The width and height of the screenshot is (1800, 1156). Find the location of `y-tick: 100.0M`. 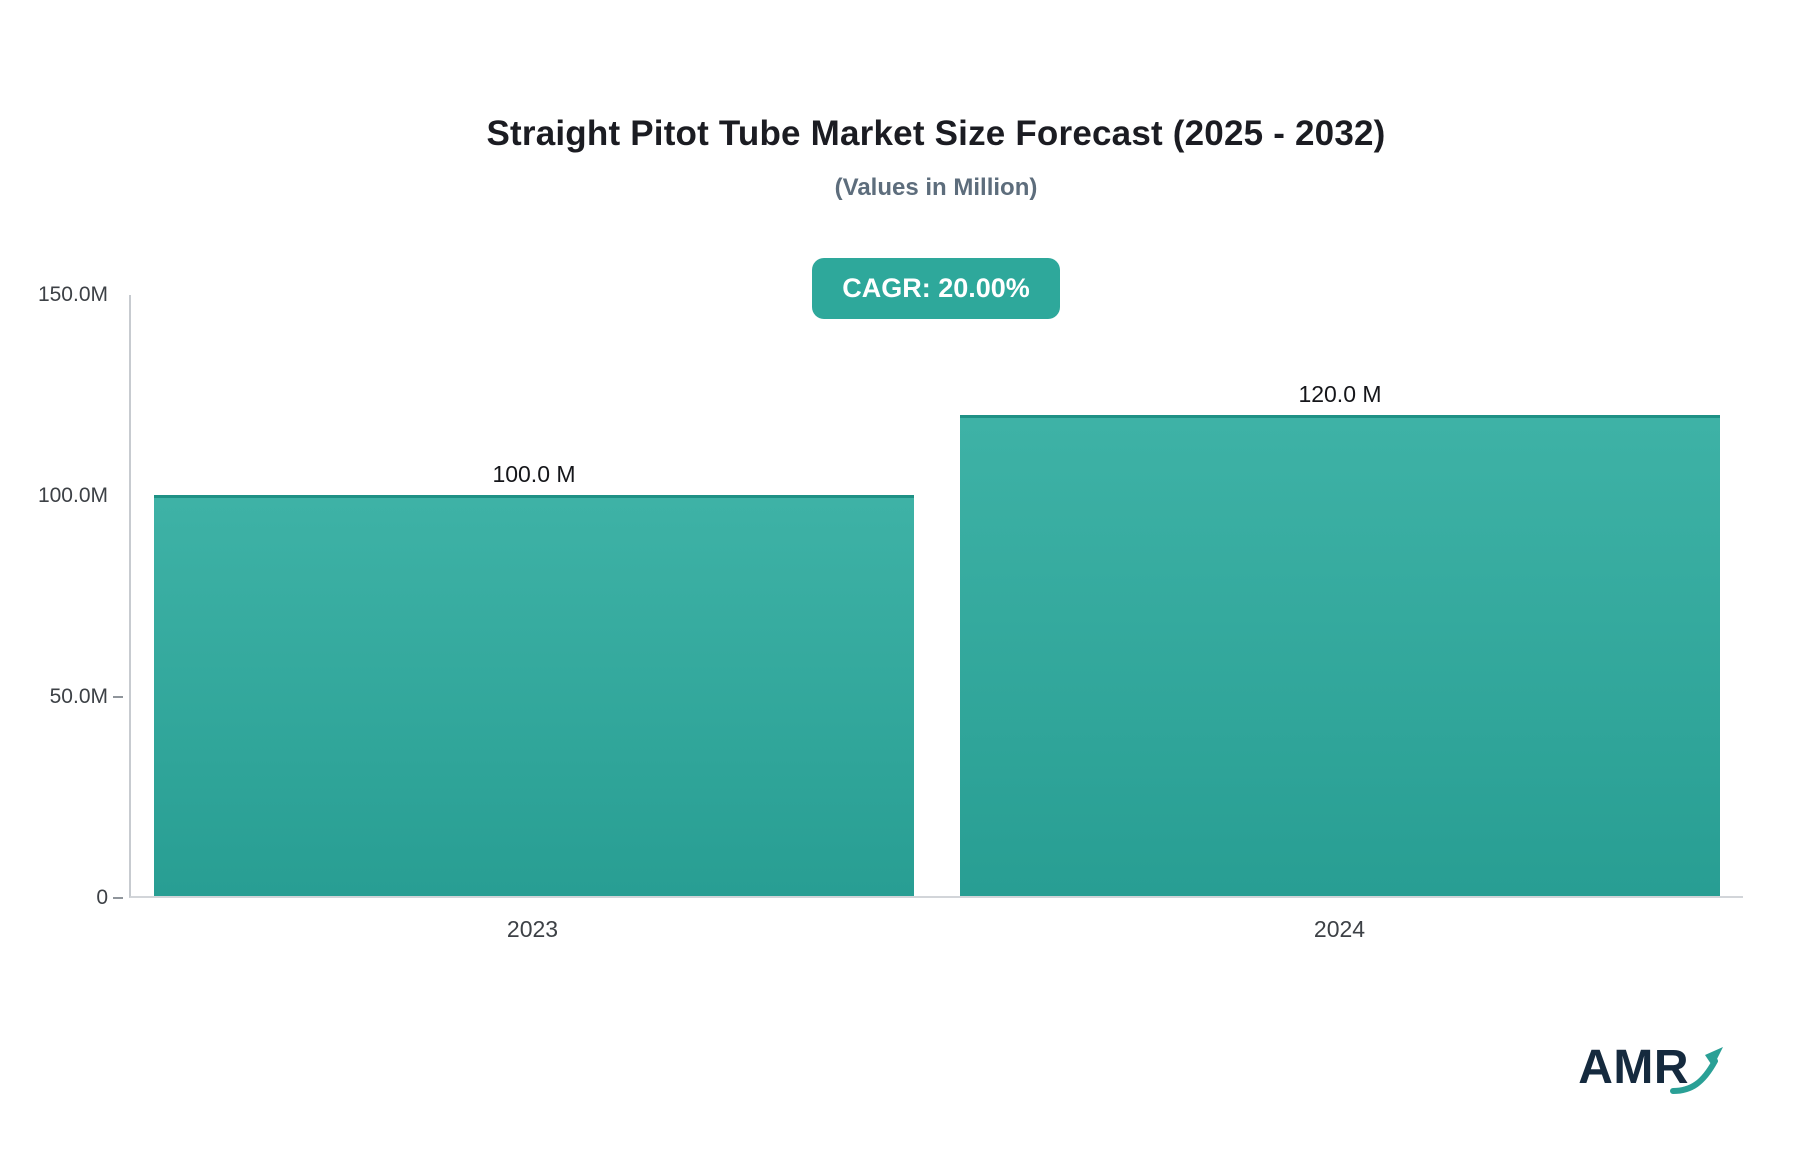

y-tick: 100.0M is located at coordinates (80, 496).